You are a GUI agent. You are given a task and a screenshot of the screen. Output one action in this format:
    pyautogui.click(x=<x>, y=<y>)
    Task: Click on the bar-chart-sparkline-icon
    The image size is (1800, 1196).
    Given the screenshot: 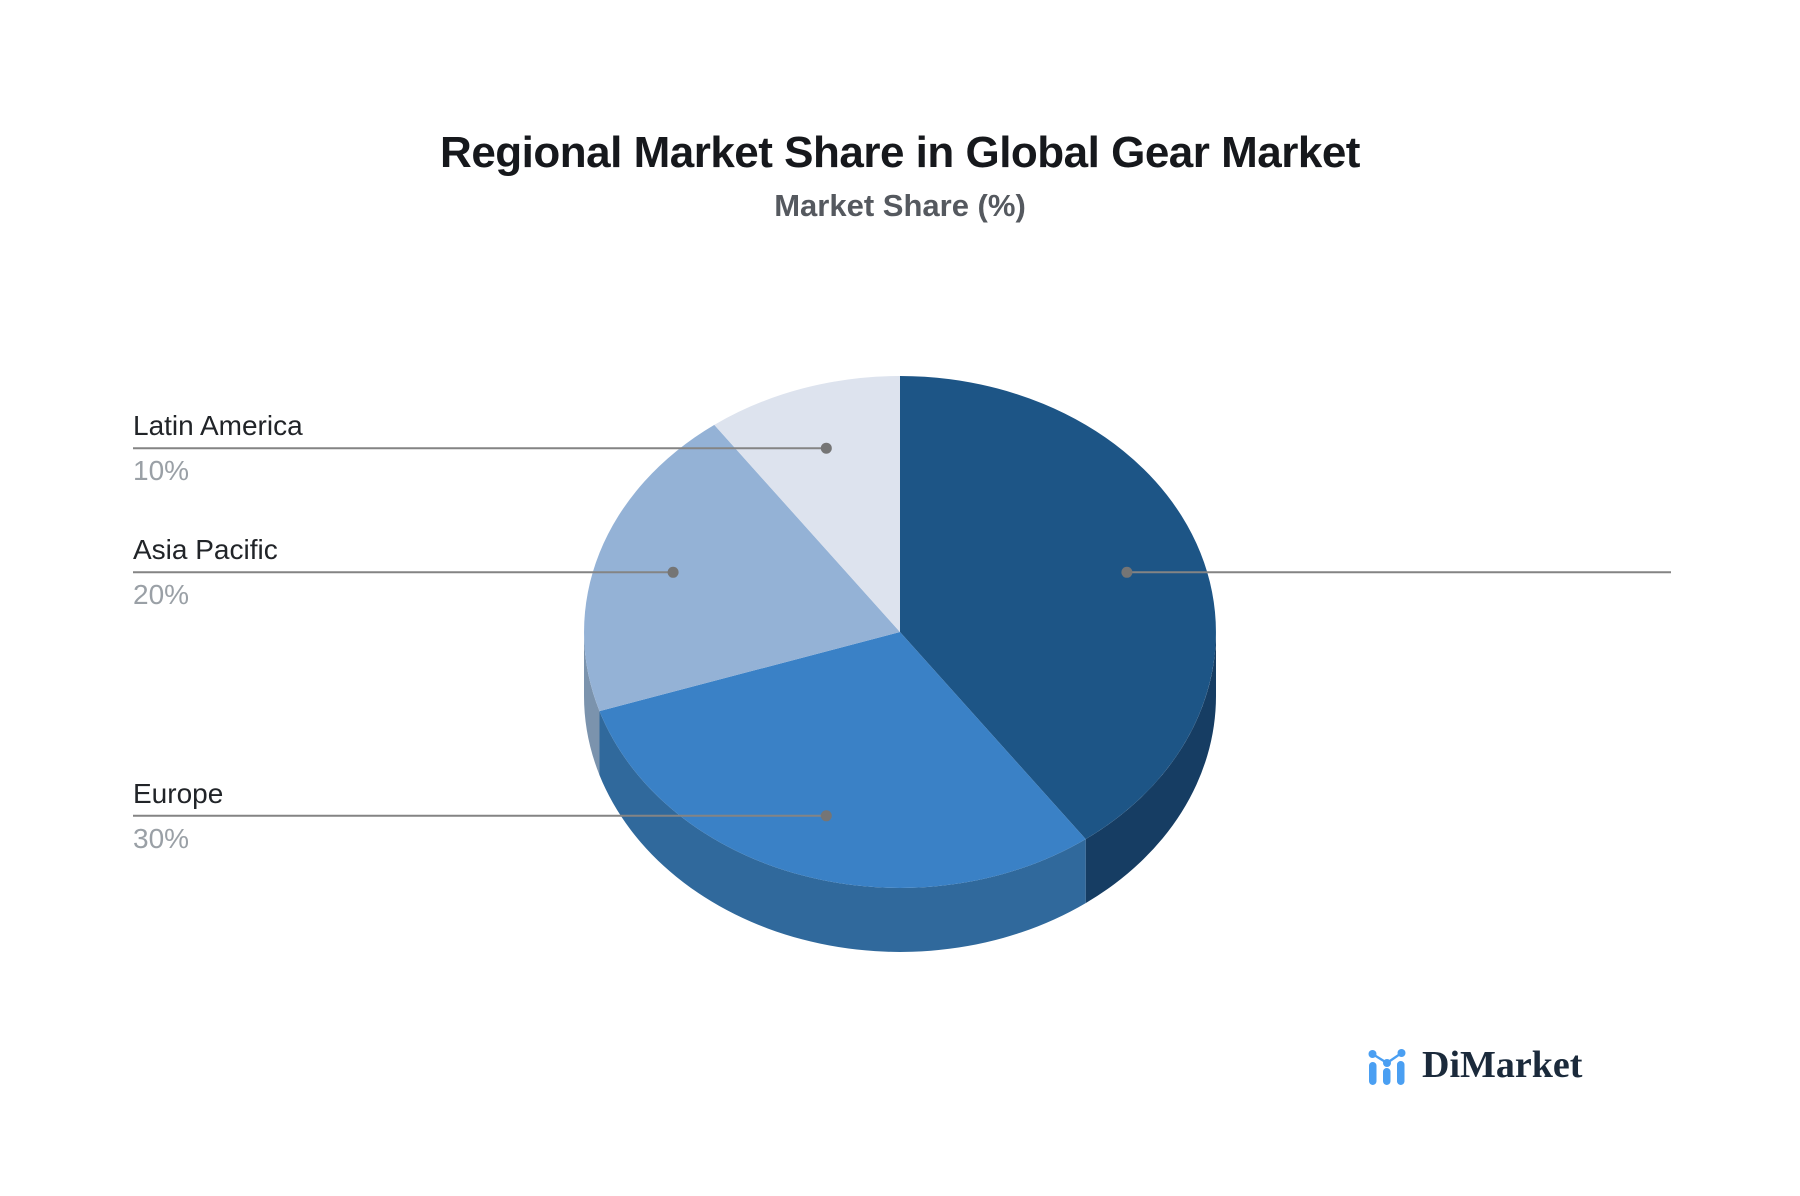 What is the action you would take?
    pyautogui.click(x=1387, y=1067)
    